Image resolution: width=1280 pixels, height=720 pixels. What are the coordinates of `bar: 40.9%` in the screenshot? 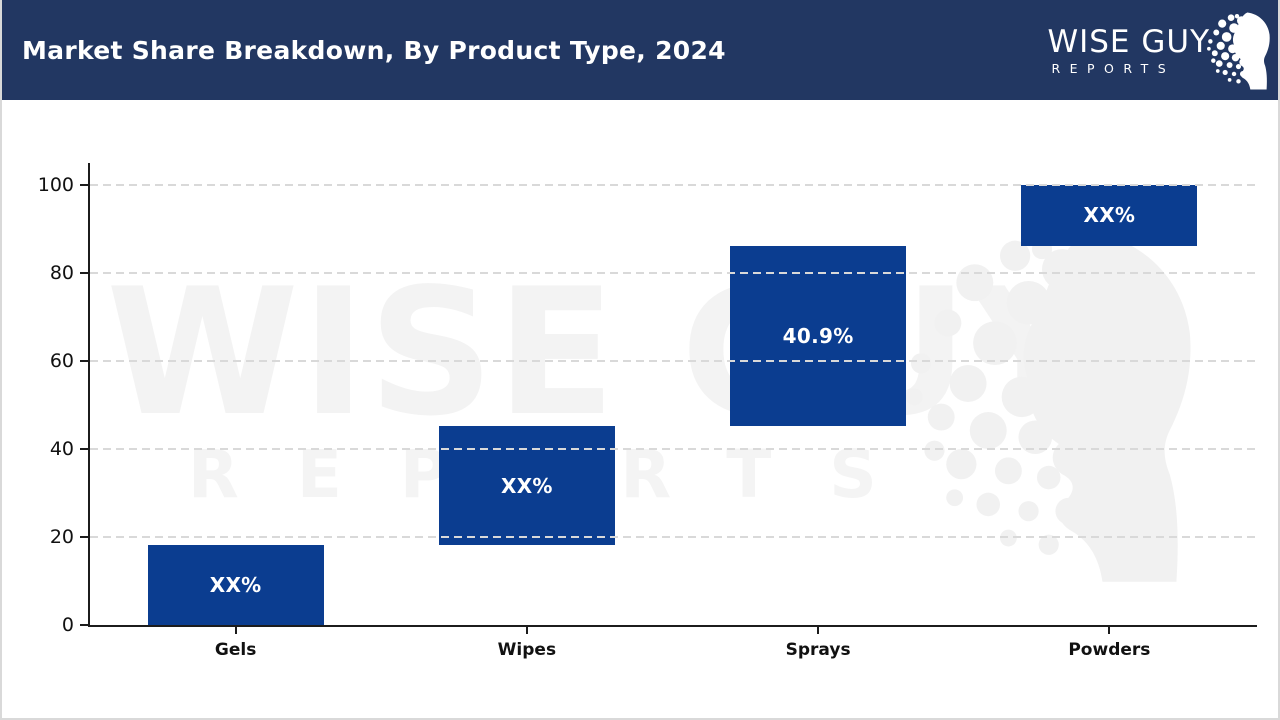 It's located at (818, 335).